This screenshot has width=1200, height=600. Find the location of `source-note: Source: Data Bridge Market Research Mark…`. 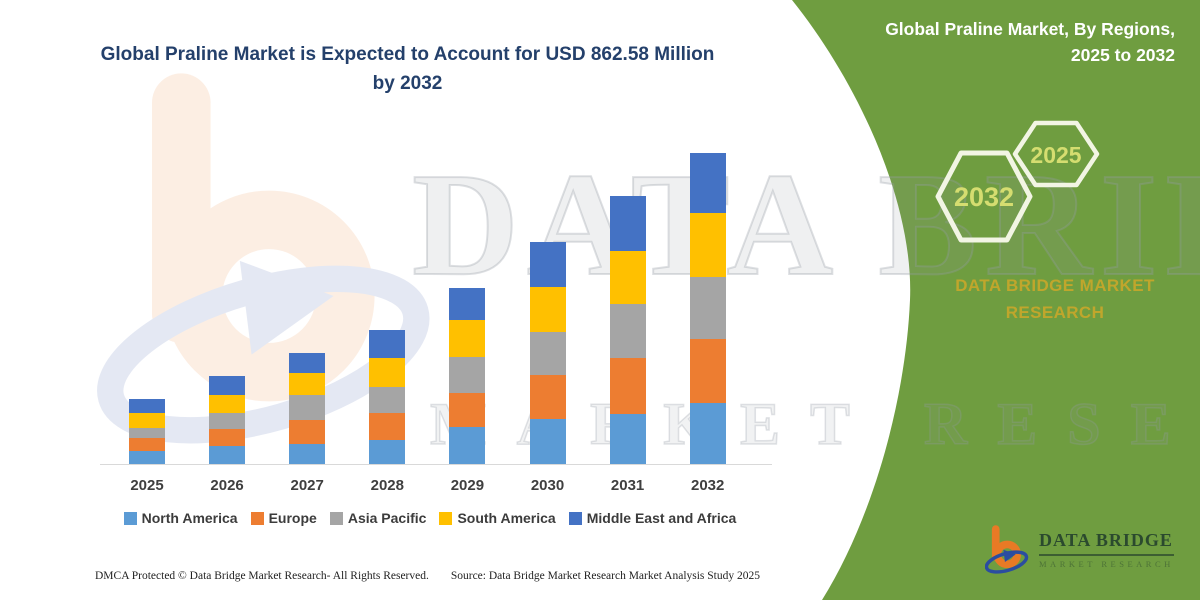

source-note: Source: Data Bridge Market Research Mark… is located at coordinates (605, 576).